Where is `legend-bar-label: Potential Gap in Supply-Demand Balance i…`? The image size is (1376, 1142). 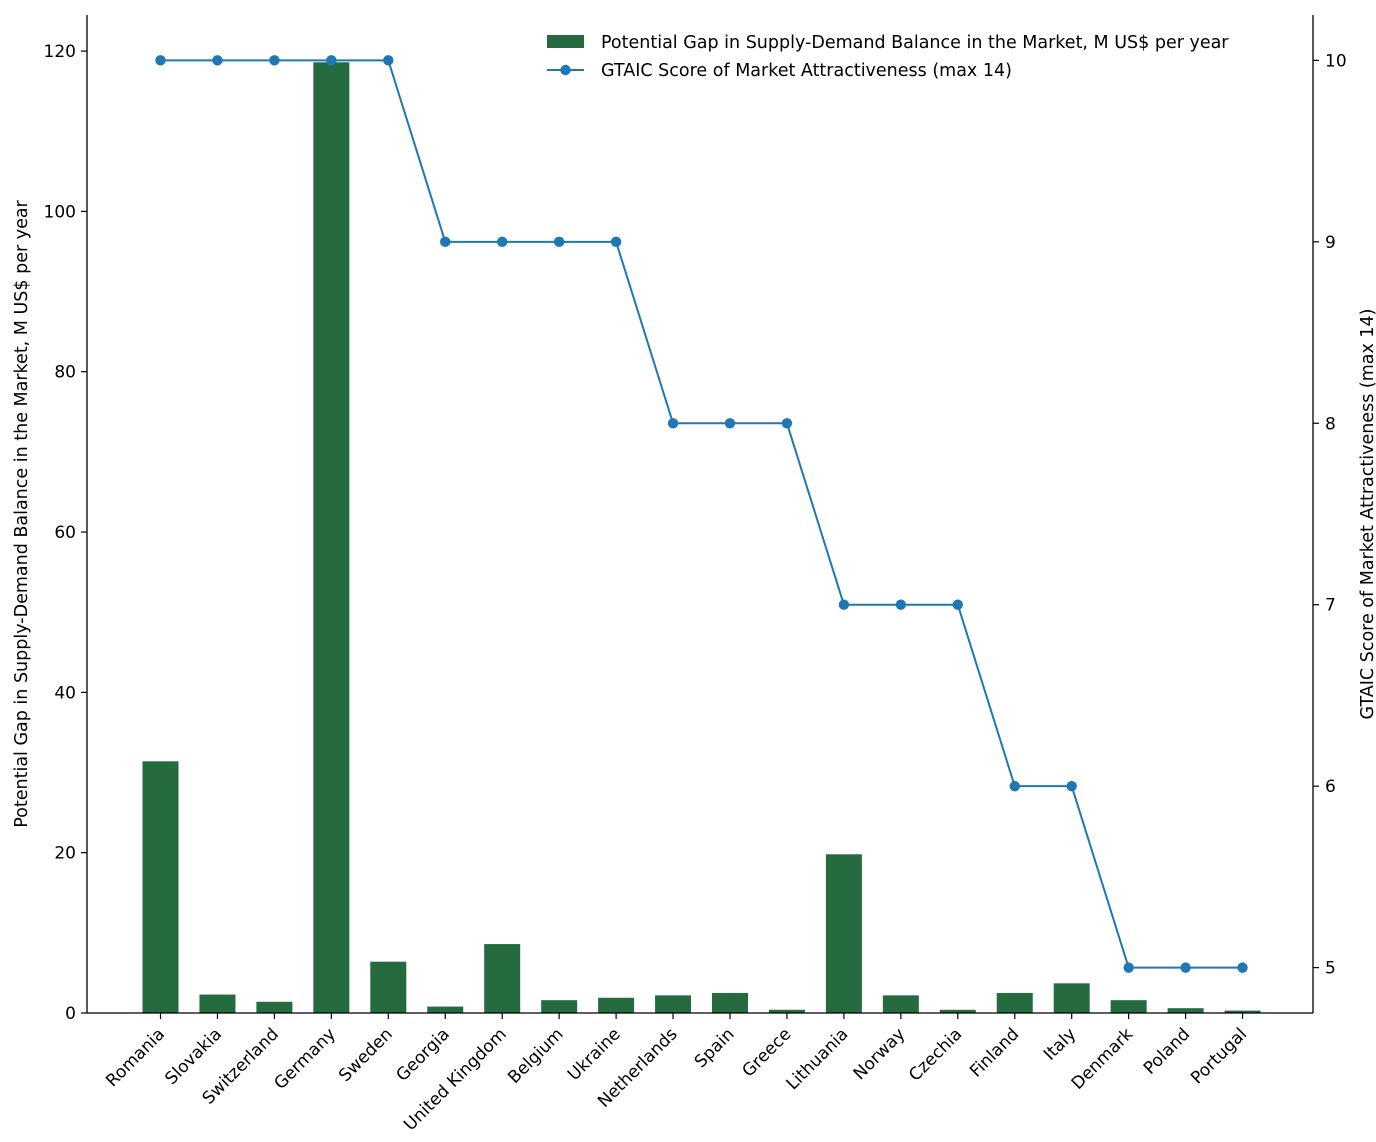 legend-bar-label: Potential Gap in Supply-Demand Balance i… is located at coordinates (915, 43).